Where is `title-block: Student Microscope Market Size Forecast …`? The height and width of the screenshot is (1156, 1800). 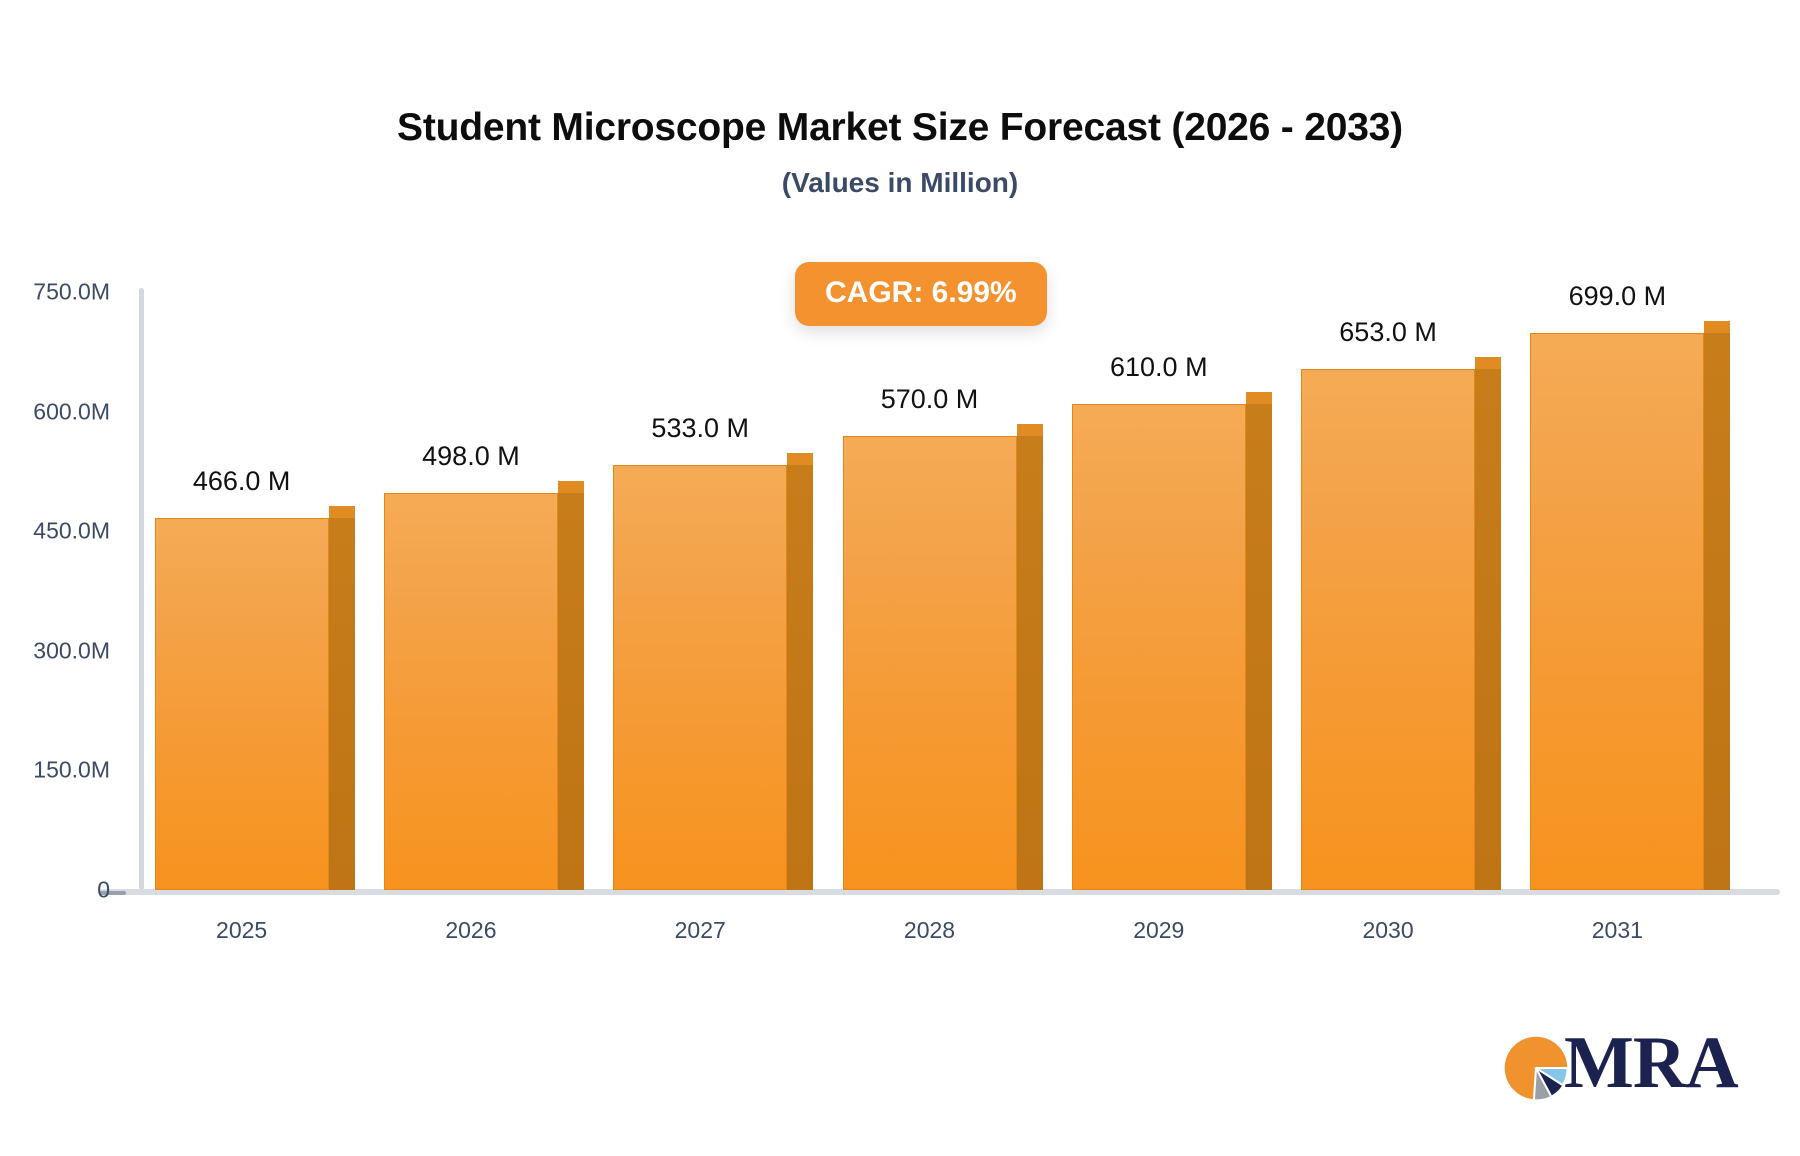
title-block: Student Microscope Market Size Forecast … is located at coordinates (900, 152).